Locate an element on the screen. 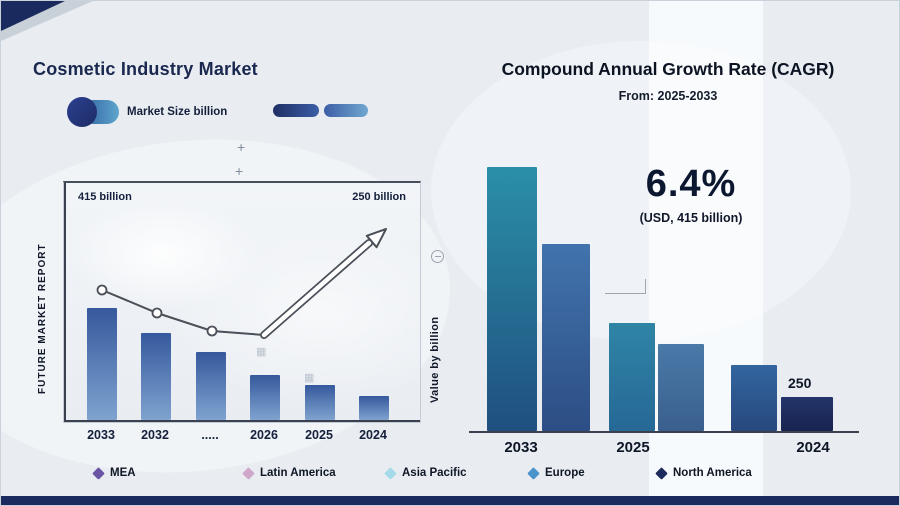 The width and height of the screenshot is (900, 506). cagr-axis-title: Value by billion is located at coordinates (435, 360).